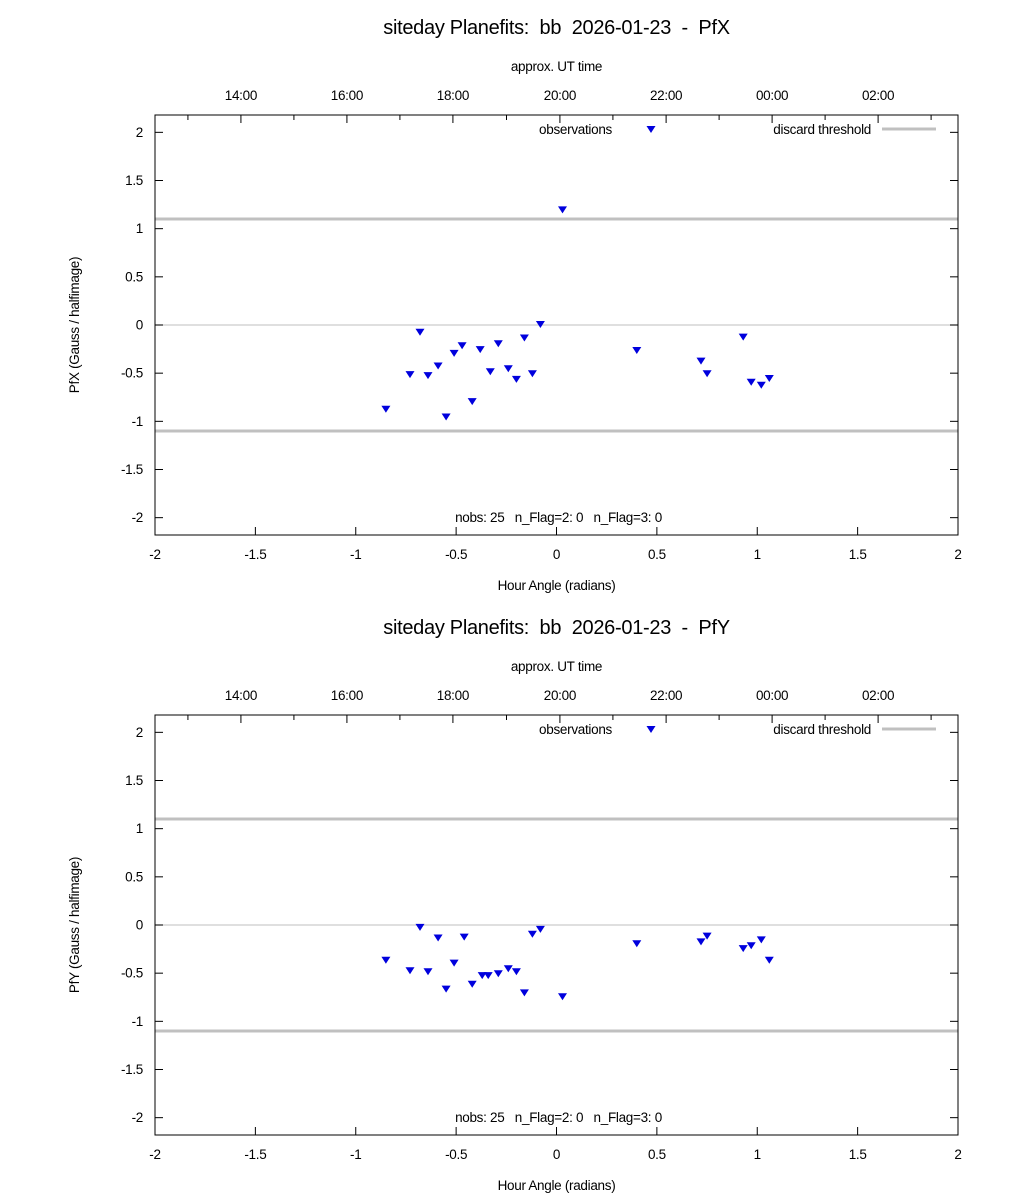  Describe the element at coordinates (132, 469) in the screenshot. I see `y-tick-label: -1.5` at that location.